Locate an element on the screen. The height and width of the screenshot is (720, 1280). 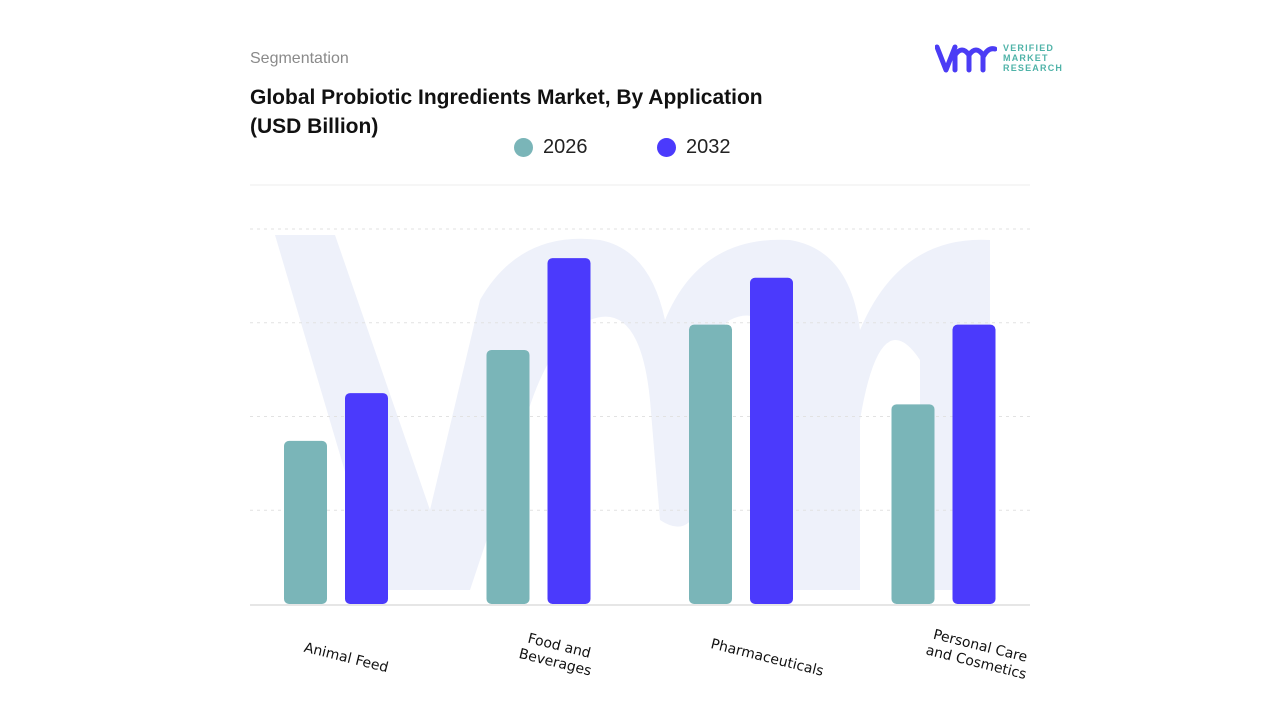
legend-item-2032: 2032 is located at coordinates (728, 147).